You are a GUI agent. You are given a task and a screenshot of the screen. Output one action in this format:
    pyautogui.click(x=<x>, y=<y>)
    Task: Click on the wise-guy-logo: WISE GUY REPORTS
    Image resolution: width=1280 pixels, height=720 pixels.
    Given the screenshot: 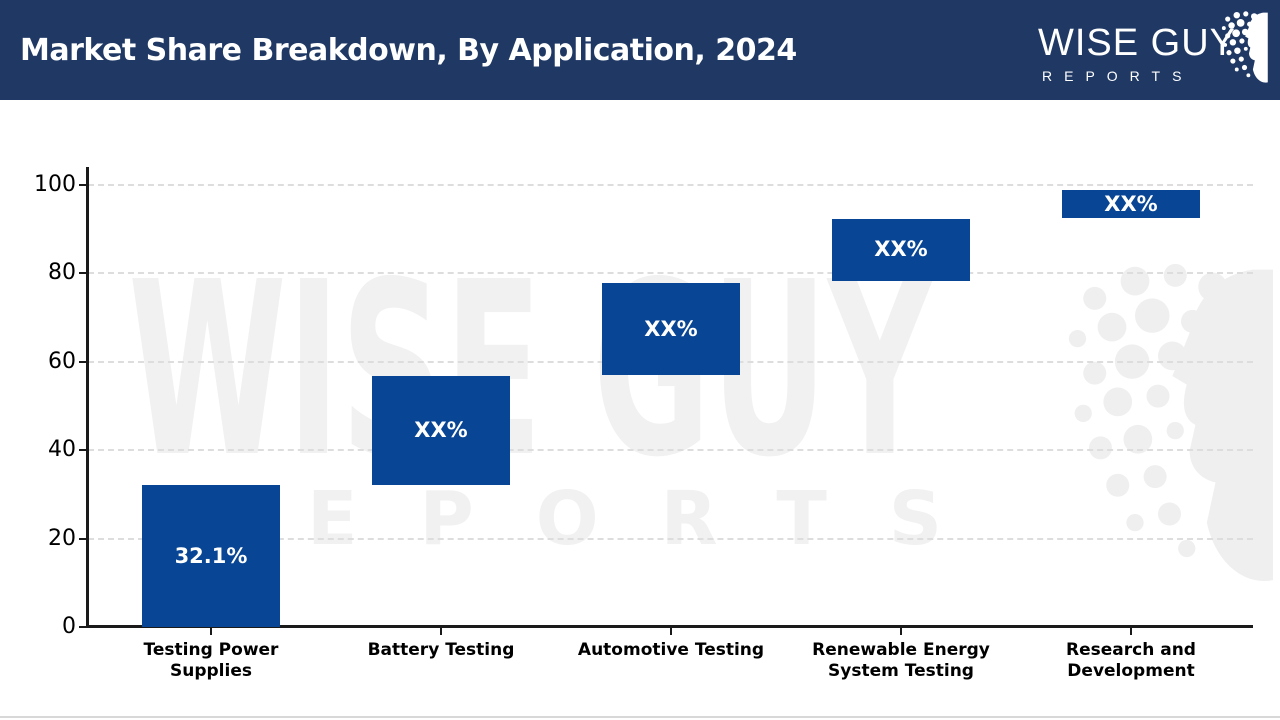 What is the action you would take?
    pyautogui.click(x=1155, y=51)
    